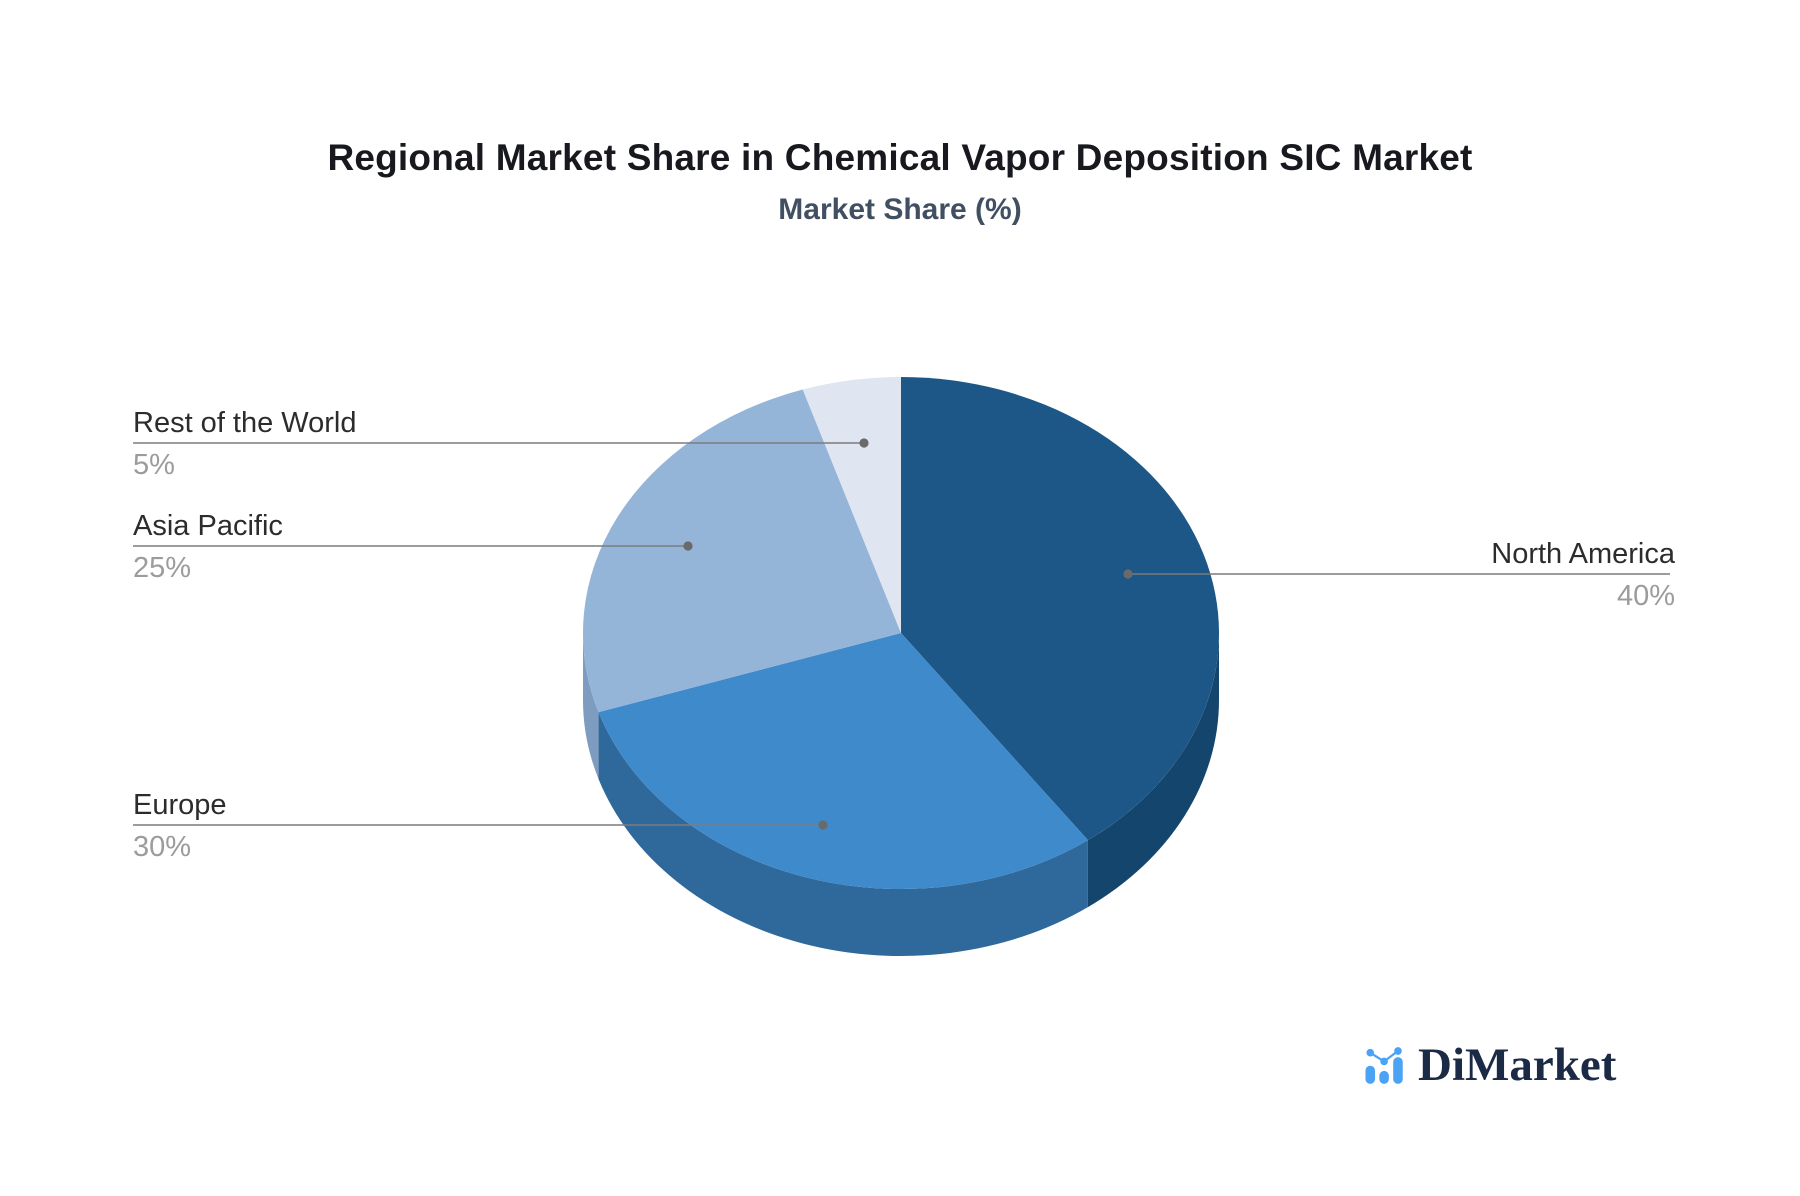 The image size is (1800, 1196). Describe the element at coordinates (162, 847) in the screenshot. I see `callout-value: 30%` at that location.